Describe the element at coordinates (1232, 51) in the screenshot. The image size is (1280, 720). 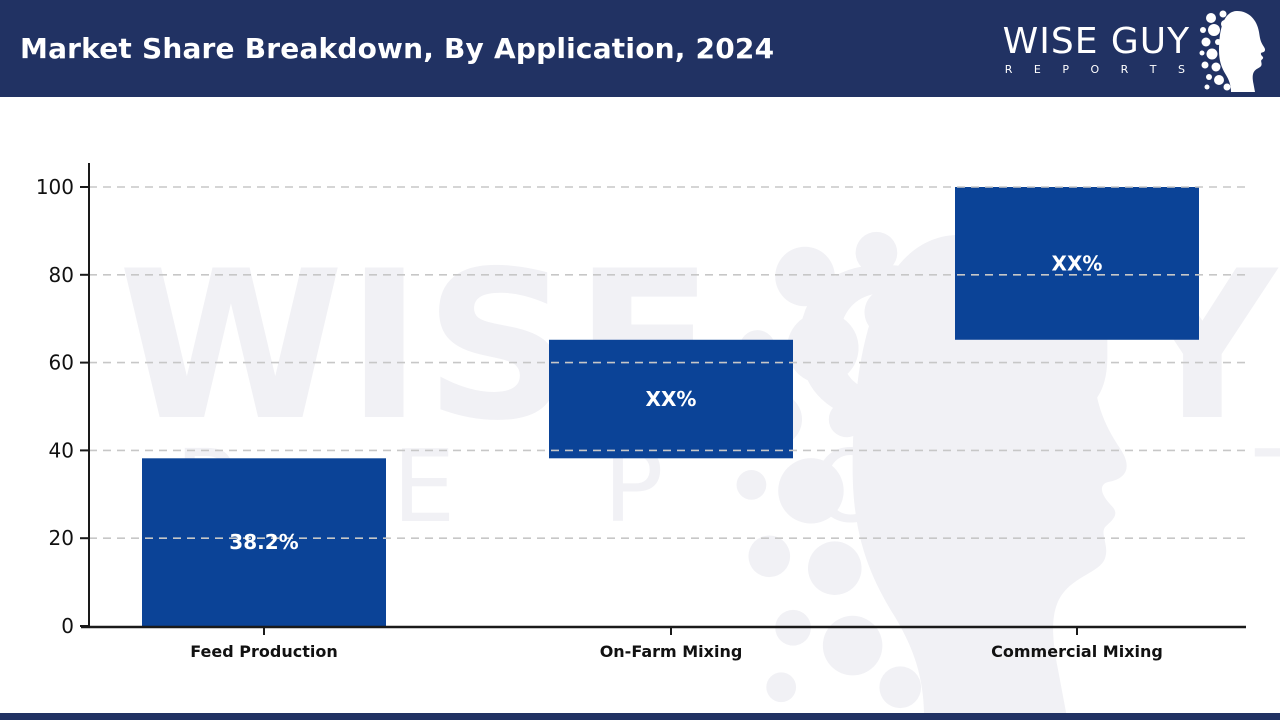
I see `brand-face-icon` at that location.